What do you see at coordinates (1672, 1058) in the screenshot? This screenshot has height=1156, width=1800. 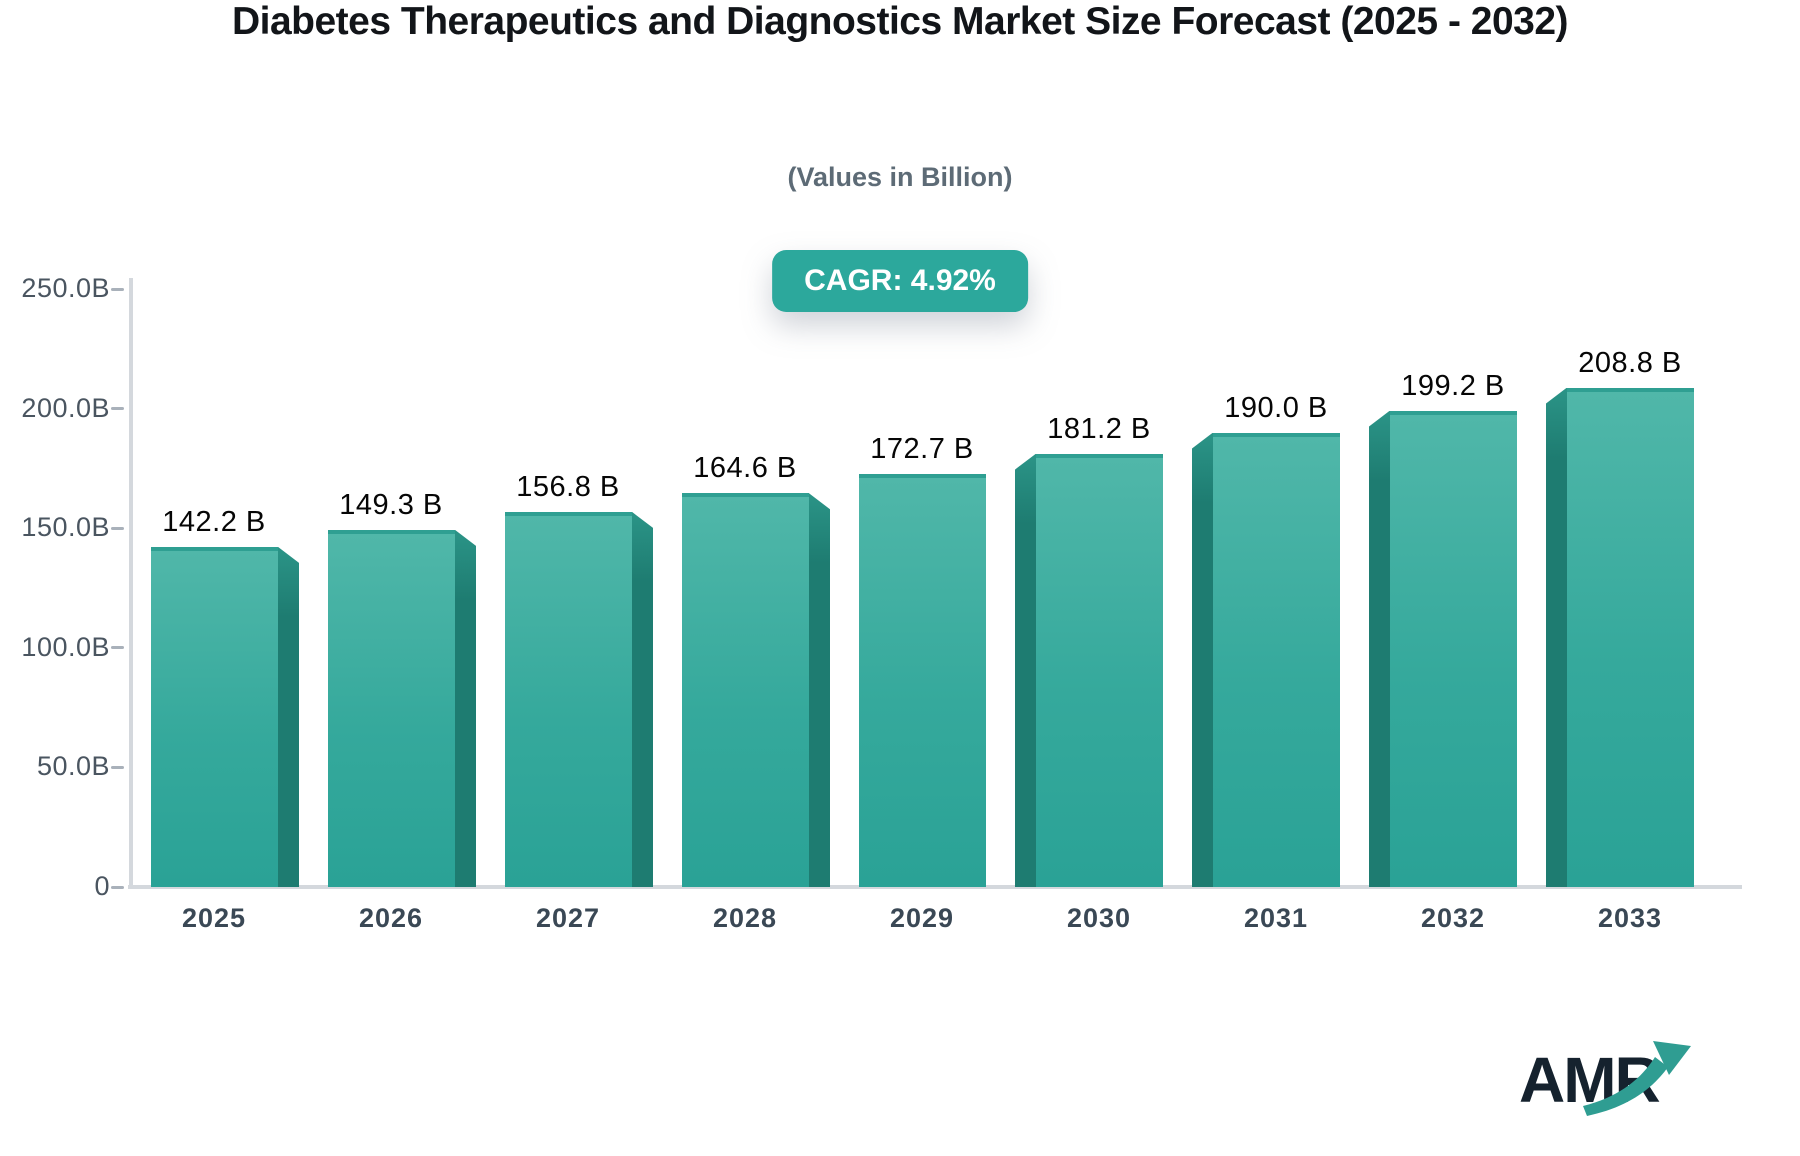 I see `amr-logo-arrowhead-icon` at bounding box center [1672, 1058].